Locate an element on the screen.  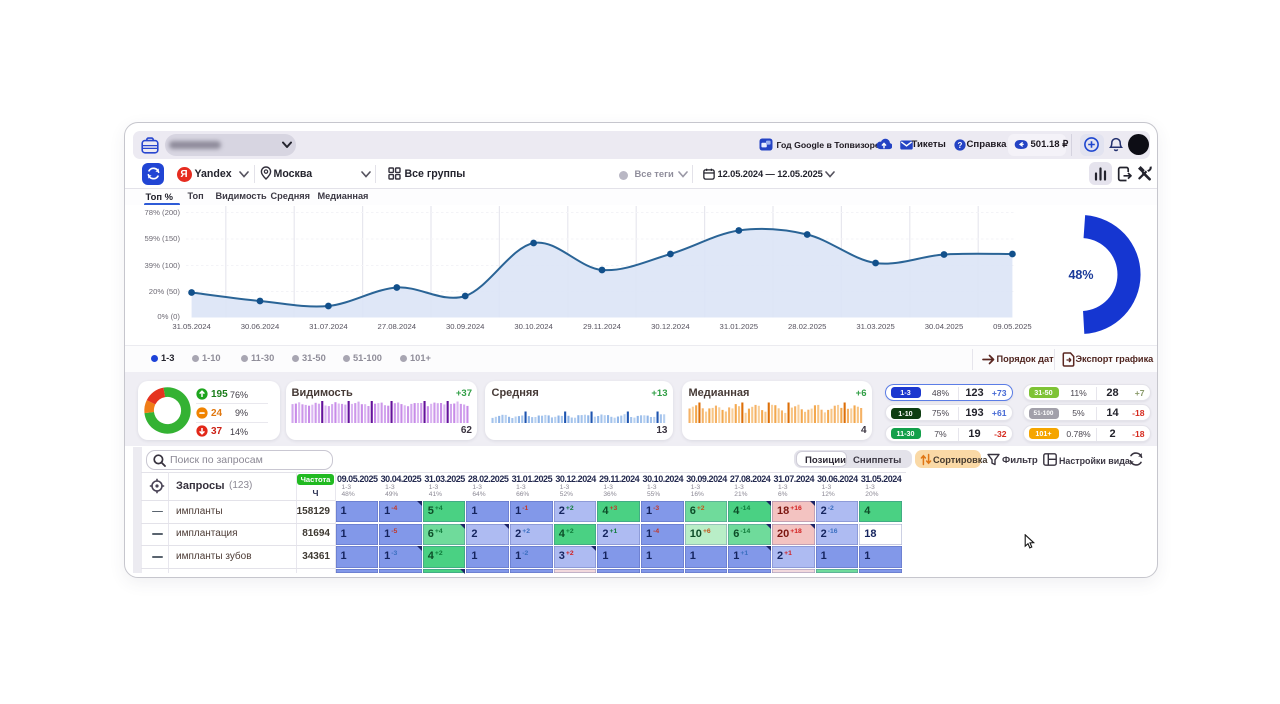
svg-text: 48% is located at coordinates (1080, 275).